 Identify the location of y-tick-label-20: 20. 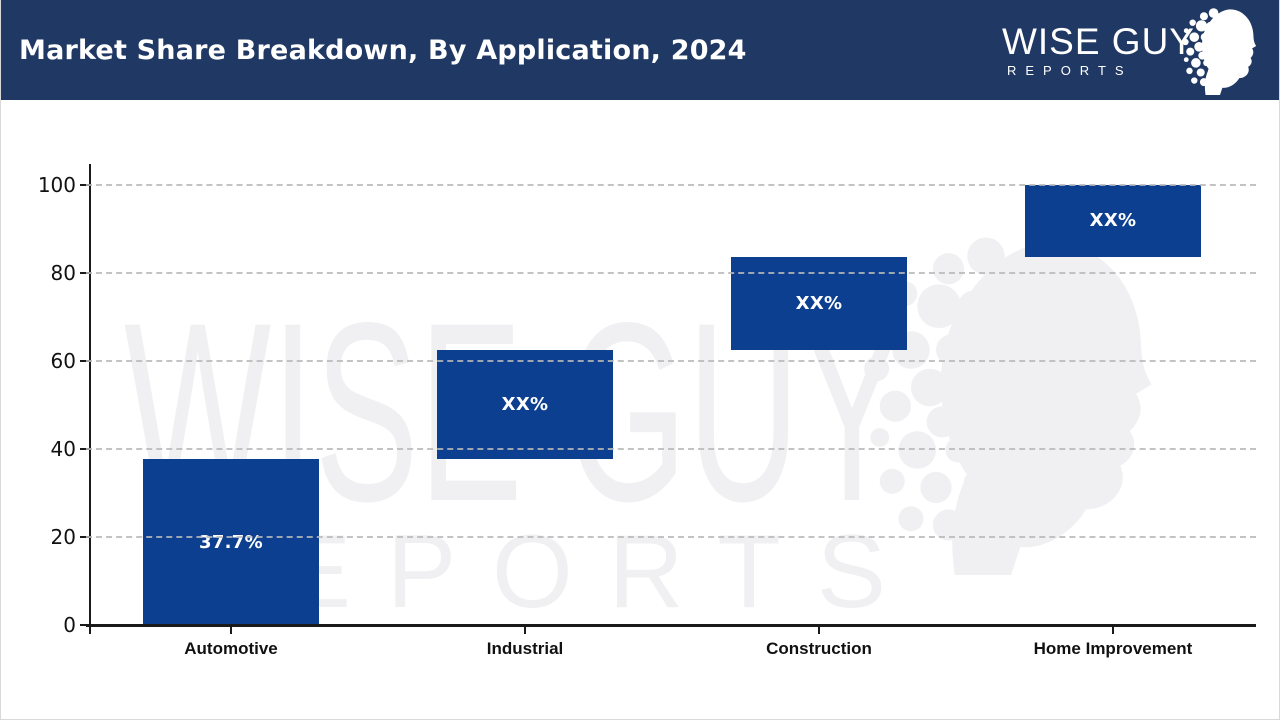
(63, 537).